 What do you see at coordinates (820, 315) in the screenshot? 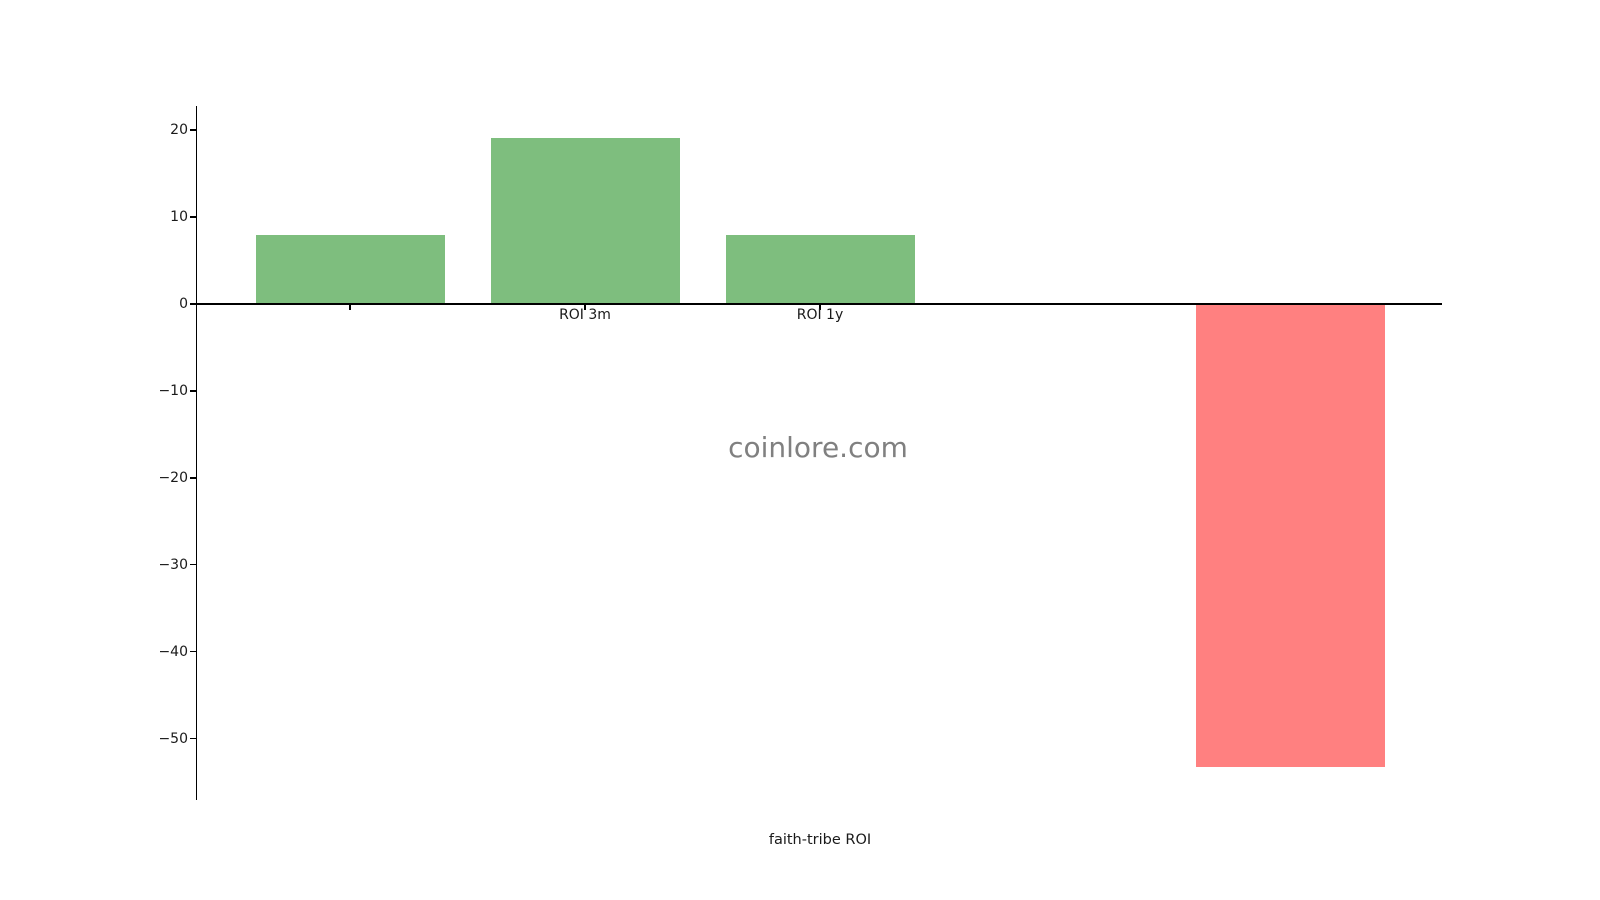
I see `x-tick-label-3: ROI 1y` at bounding box center [820, 315].